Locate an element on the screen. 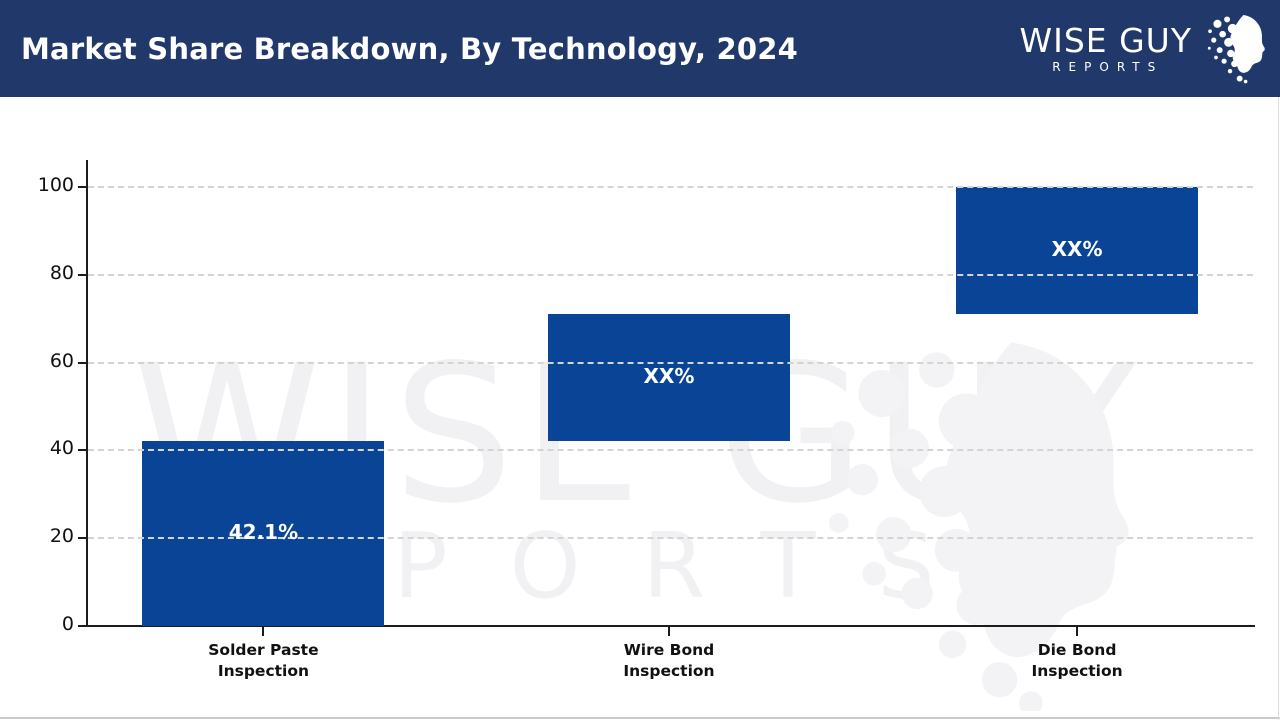  y-tick-label: 40 is located at coordinates (61, 448).